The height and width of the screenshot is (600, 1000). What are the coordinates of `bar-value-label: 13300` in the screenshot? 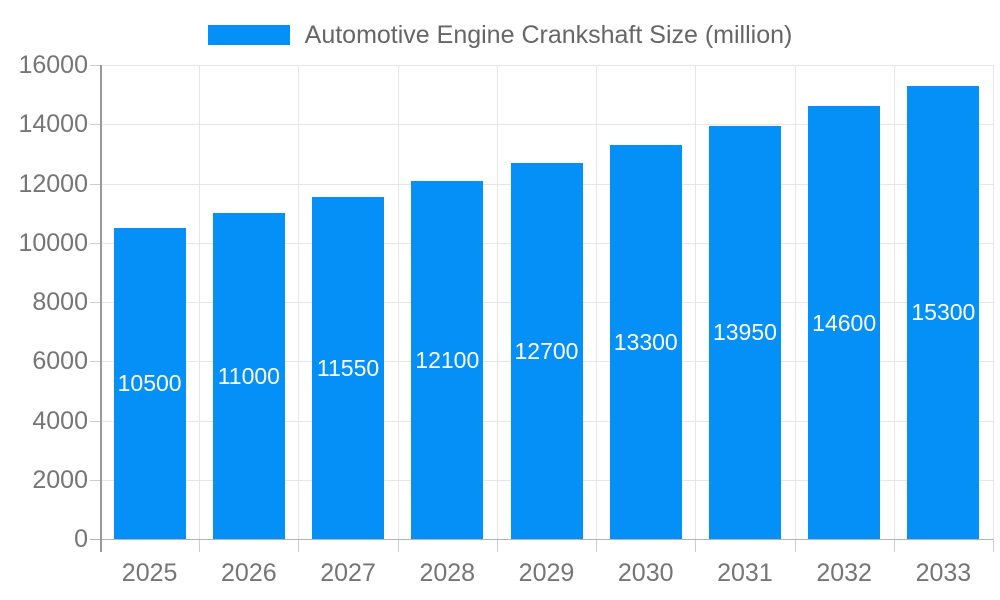 It's located at (645, 341).